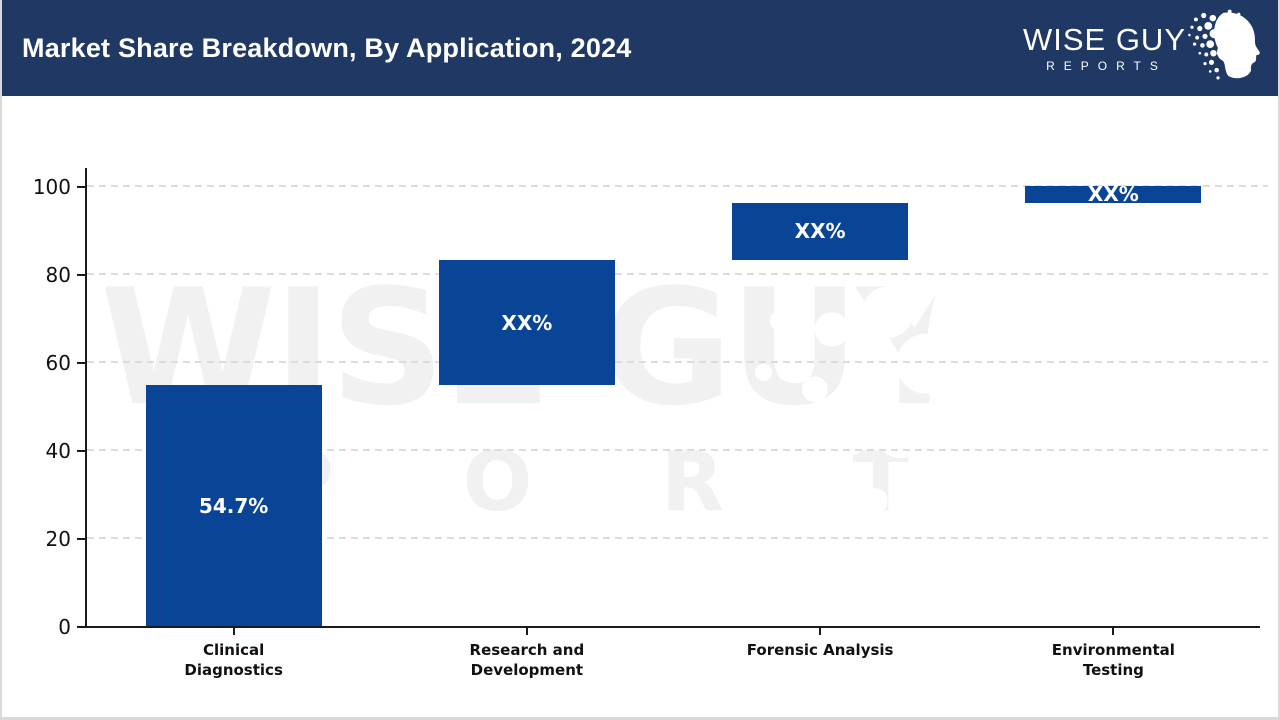  I want to click on y-tick-label-80: 80, so click(58, 275).